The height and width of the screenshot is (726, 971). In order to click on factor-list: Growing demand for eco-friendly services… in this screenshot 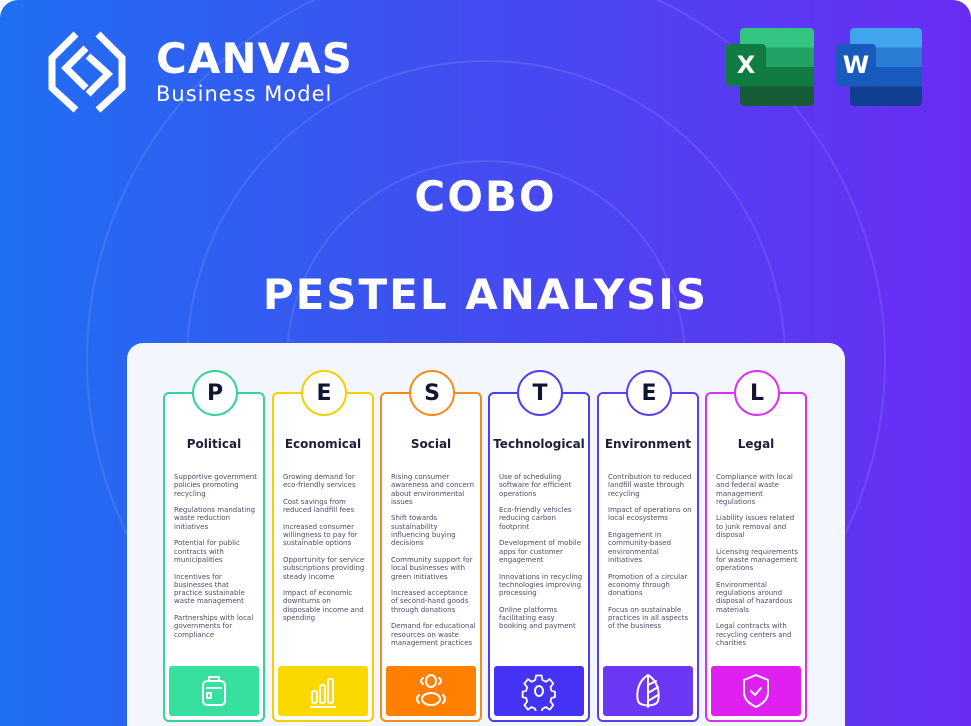, I will do `click(325, 552)`.